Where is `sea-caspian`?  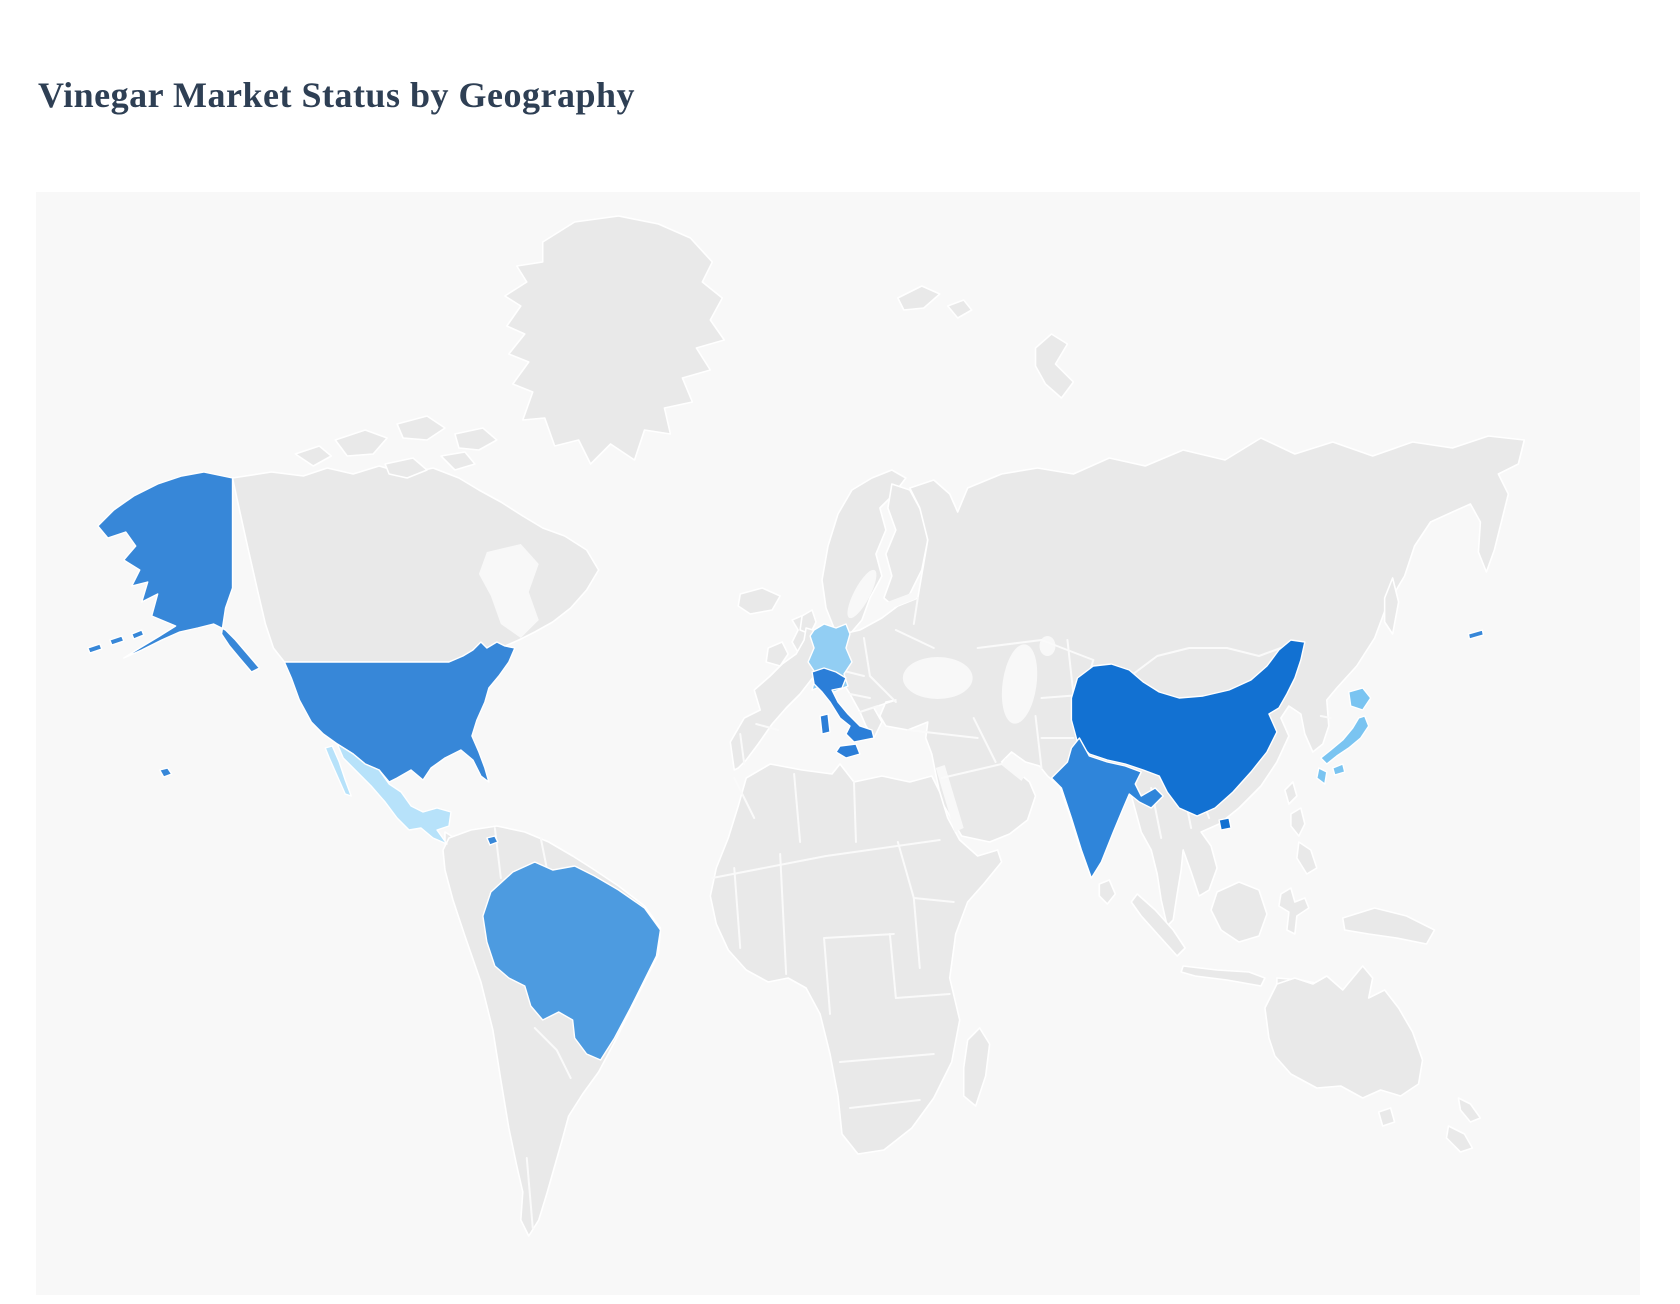 sea-caspian is located at coordinates (1019, 684).